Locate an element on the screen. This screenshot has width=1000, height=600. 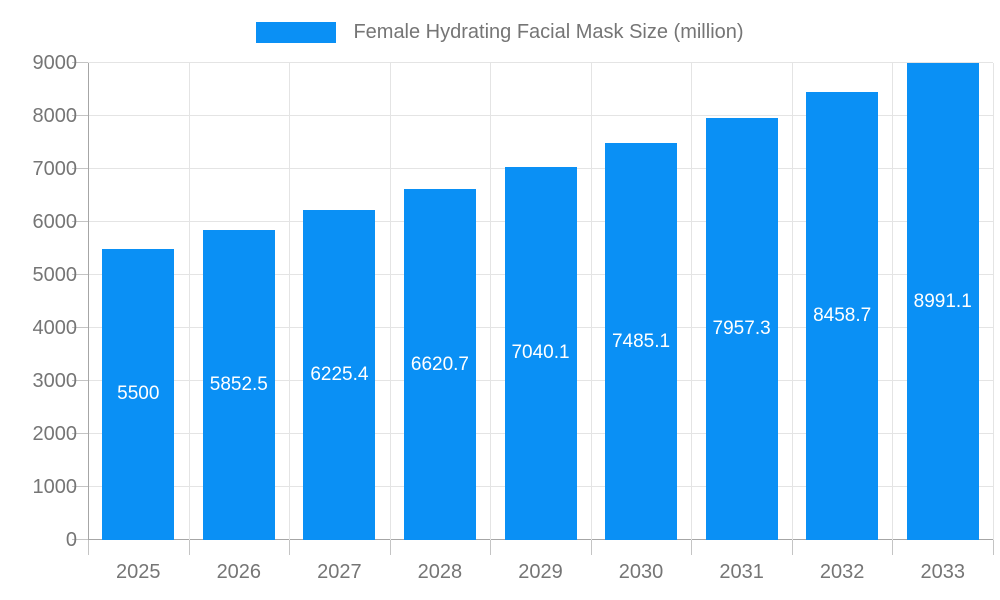
x-axis-label: 2025 is located at coordinates (138, 572).